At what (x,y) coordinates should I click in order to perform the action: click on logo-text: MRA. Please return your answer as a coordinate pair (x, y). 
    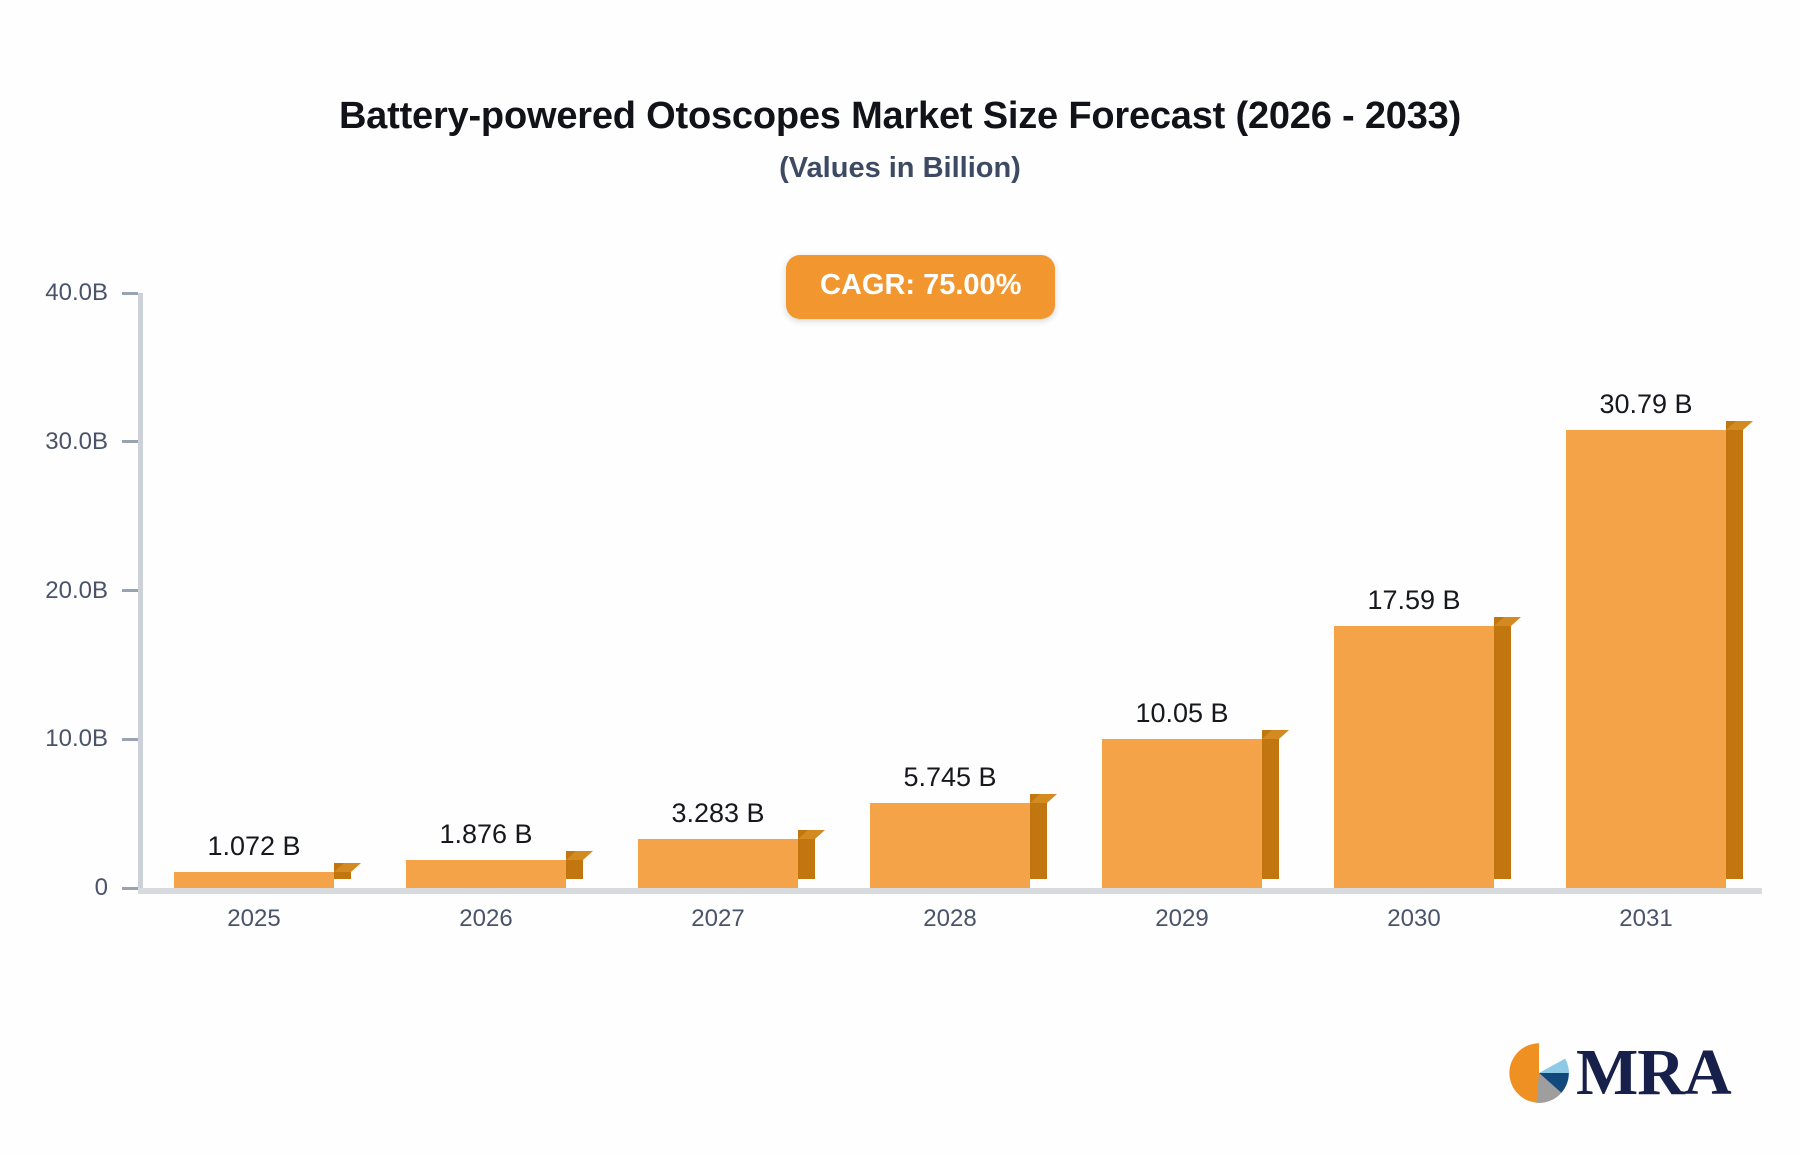
    Looking at the image, I should click on (1654, 1072).